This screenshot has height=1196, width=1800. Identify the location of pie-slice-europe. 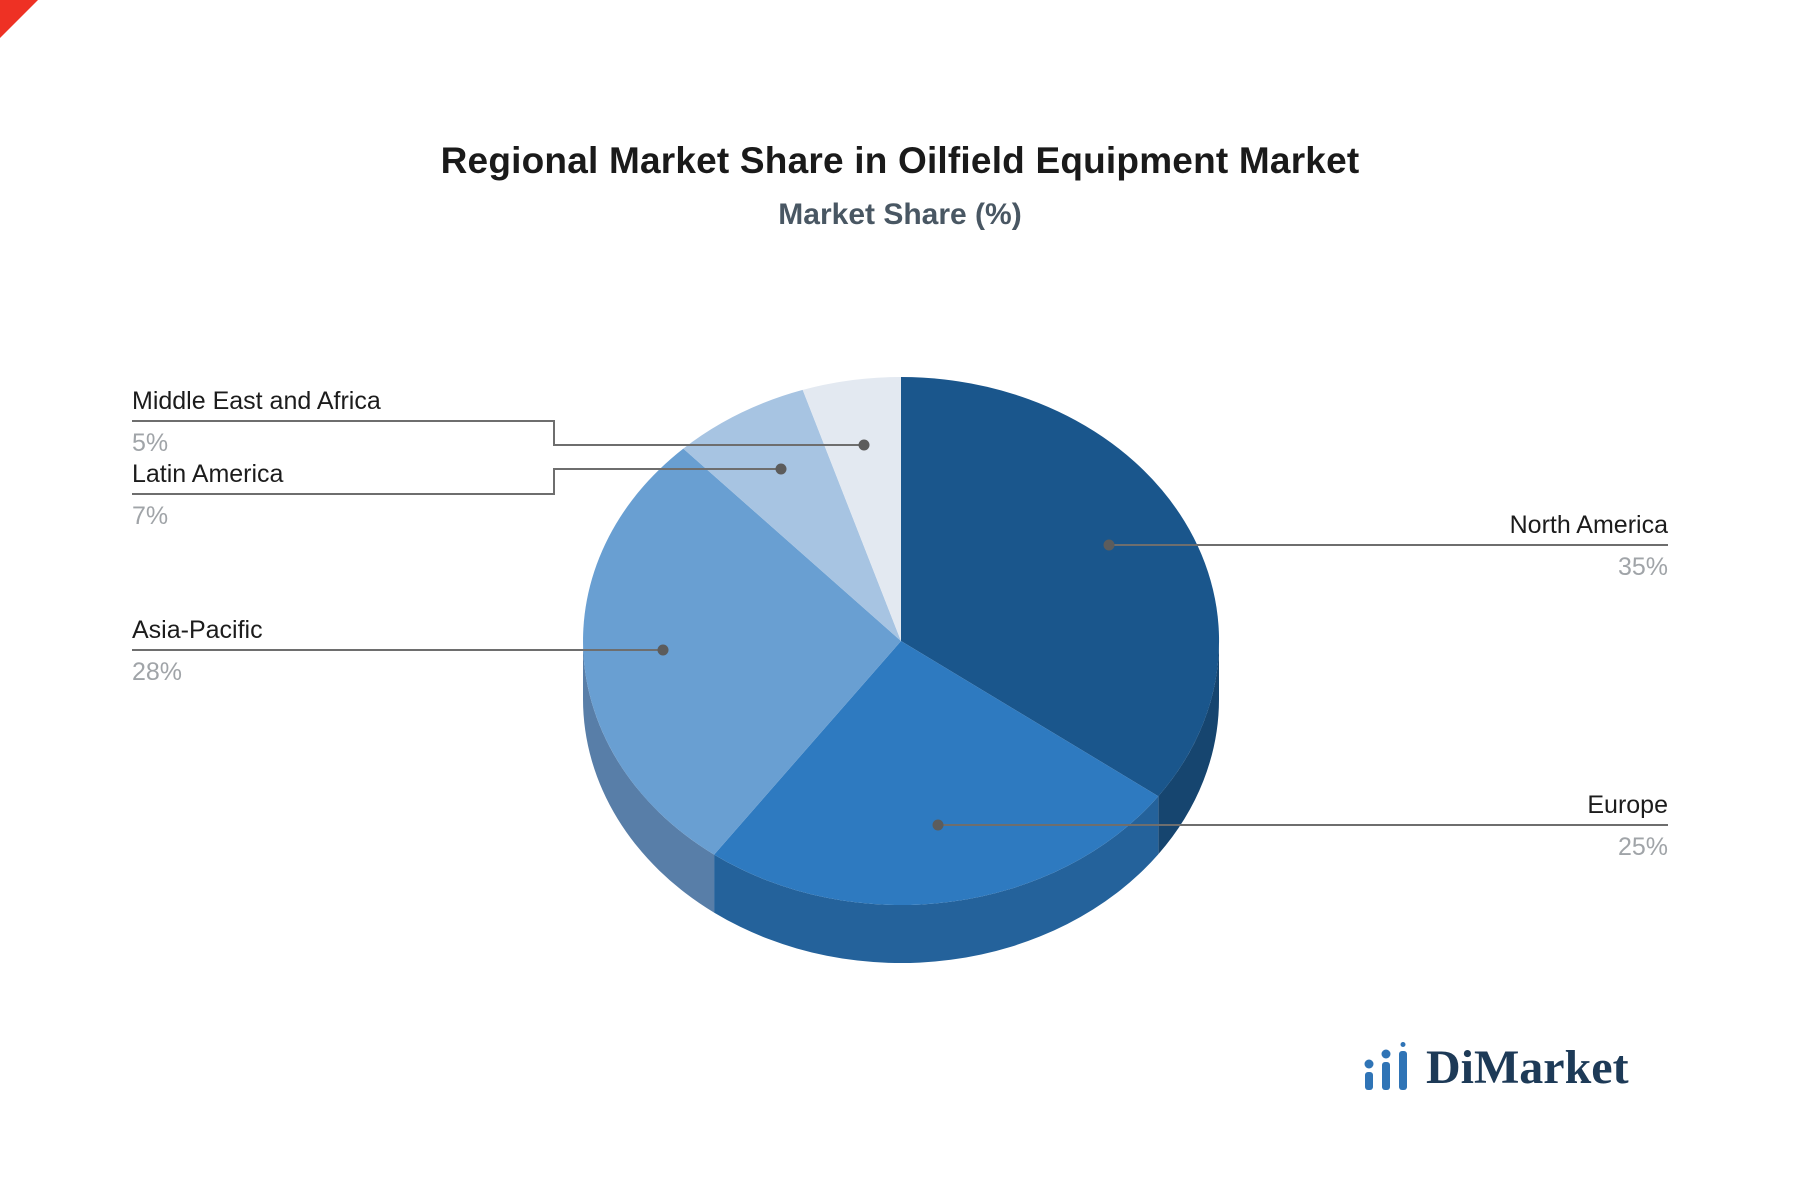
(936, 773).